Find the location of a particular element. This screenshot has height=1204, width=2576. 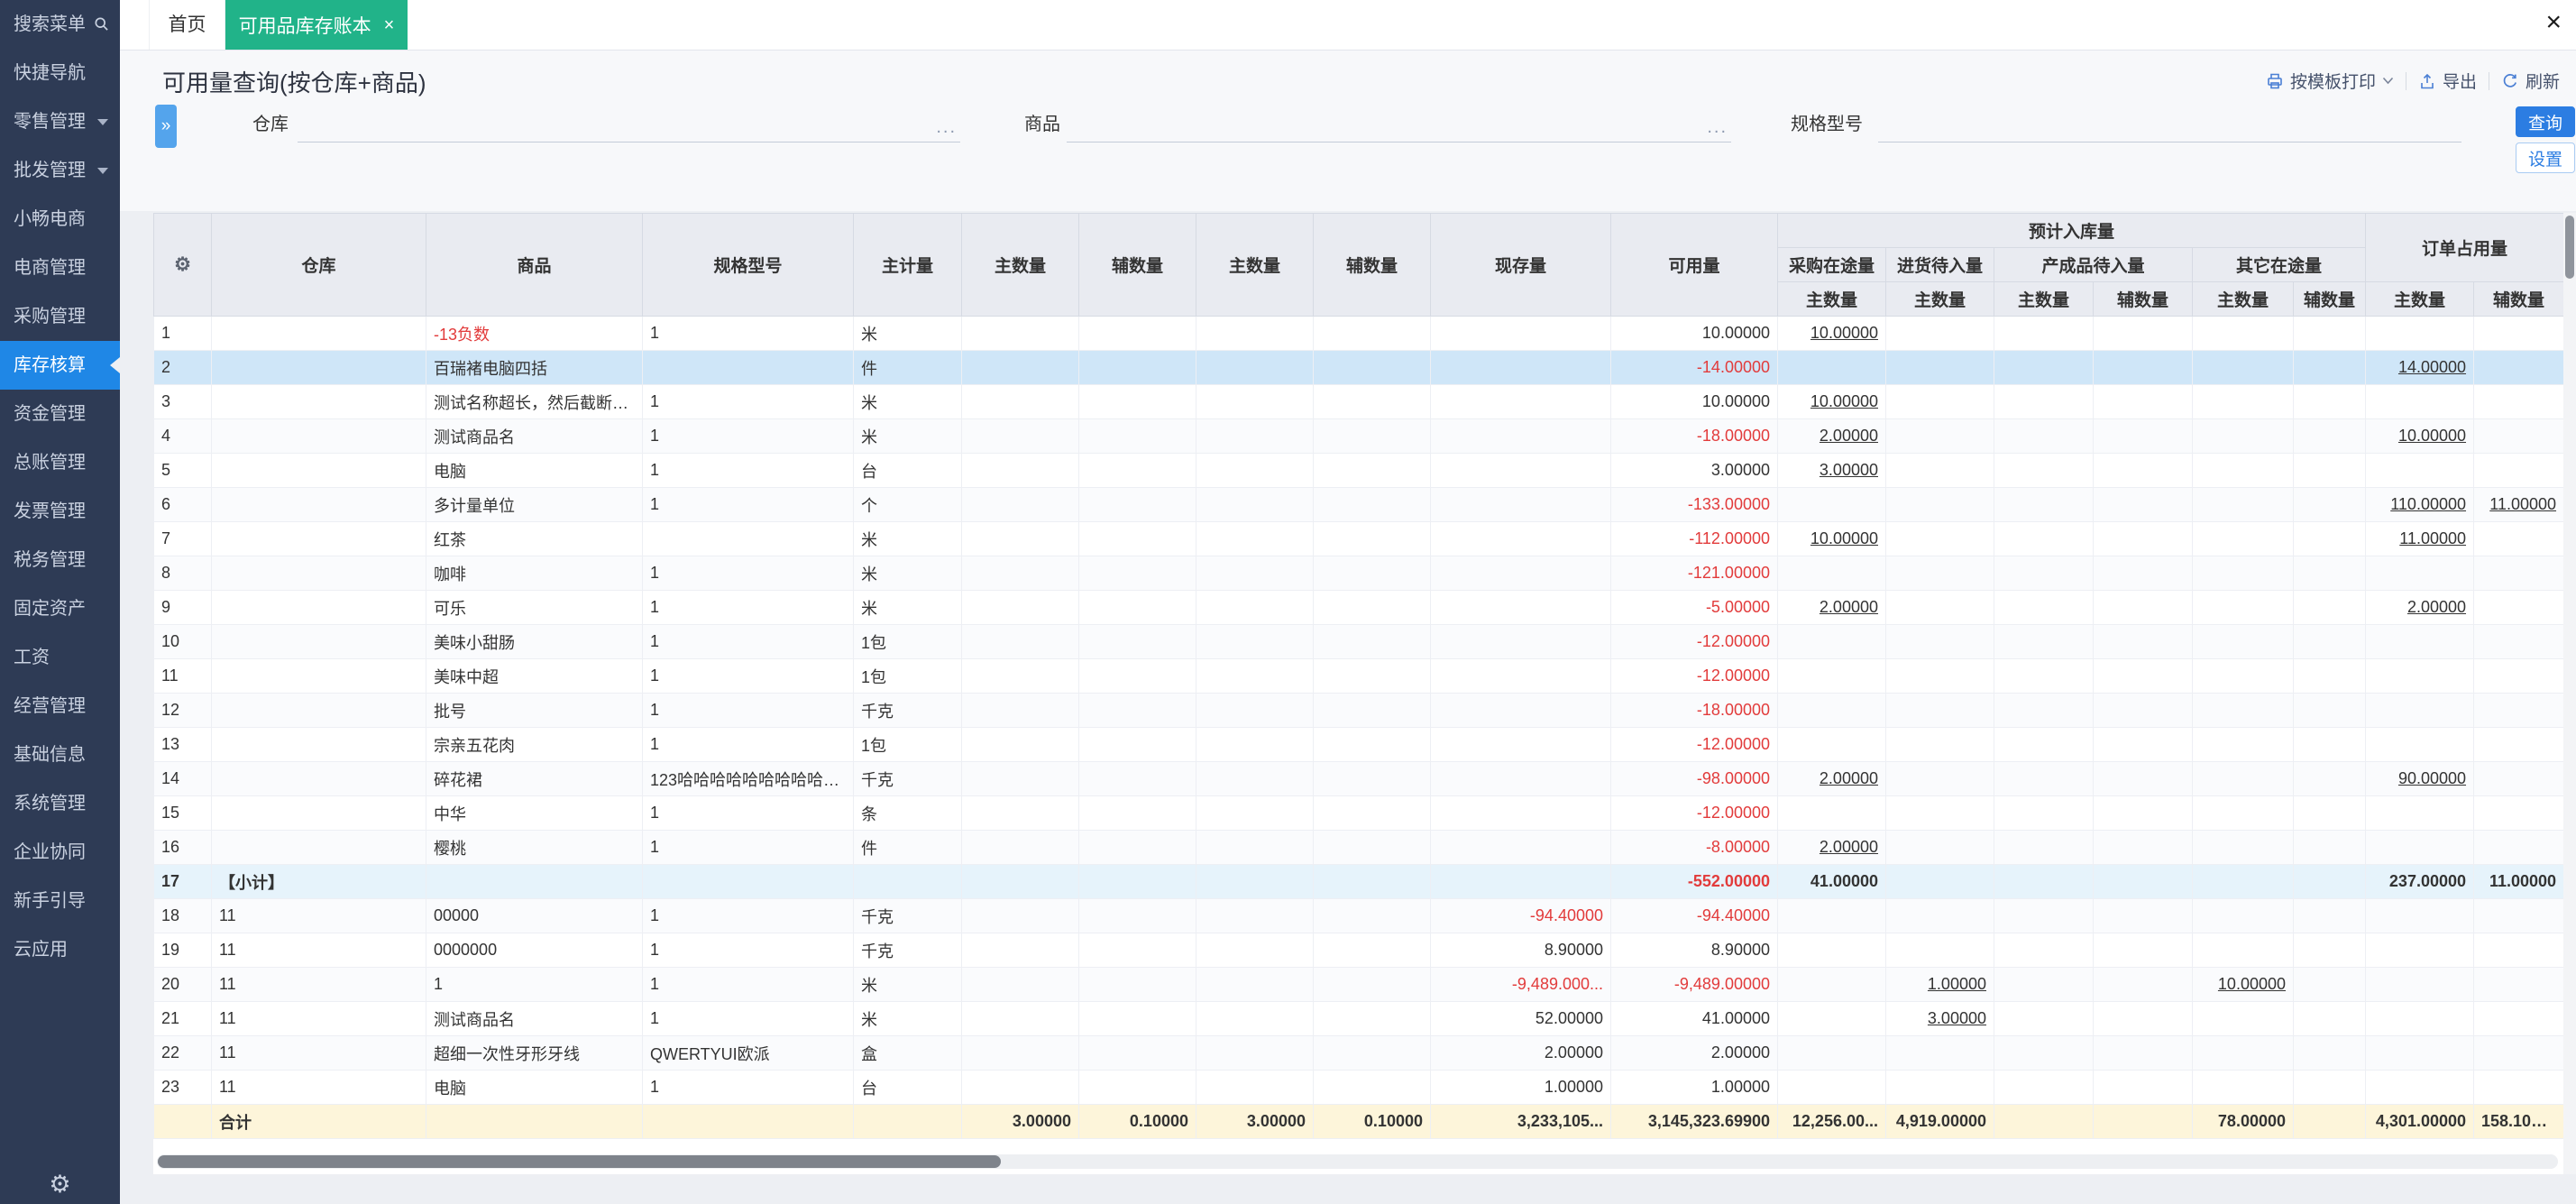

cell-order-main: 14.00000 is located at coordinates (2420, 367).